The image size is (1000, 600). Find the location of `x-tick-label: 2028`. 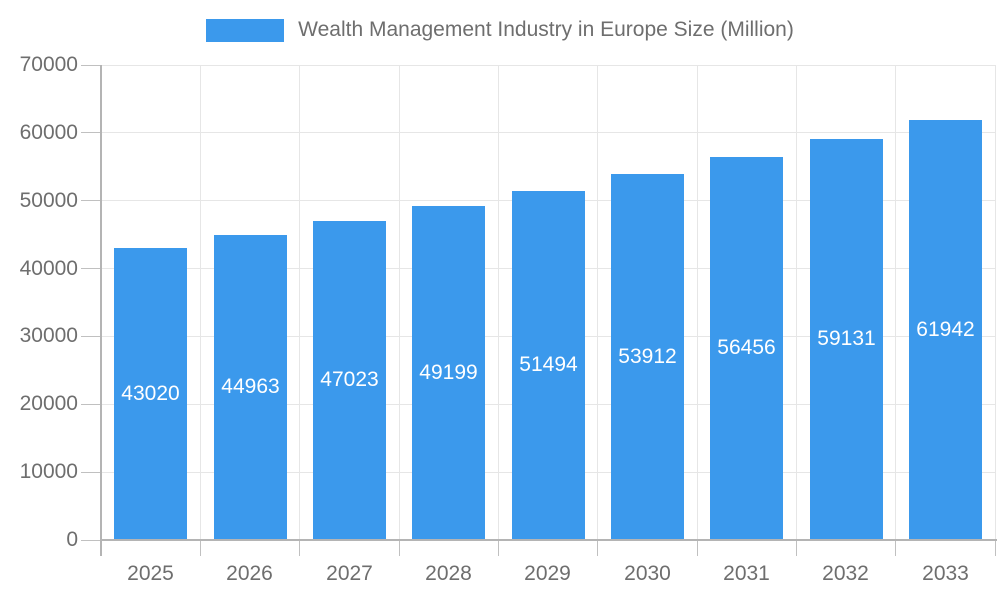

x-tick-label: 2028 is located at coordinates (448, 573).